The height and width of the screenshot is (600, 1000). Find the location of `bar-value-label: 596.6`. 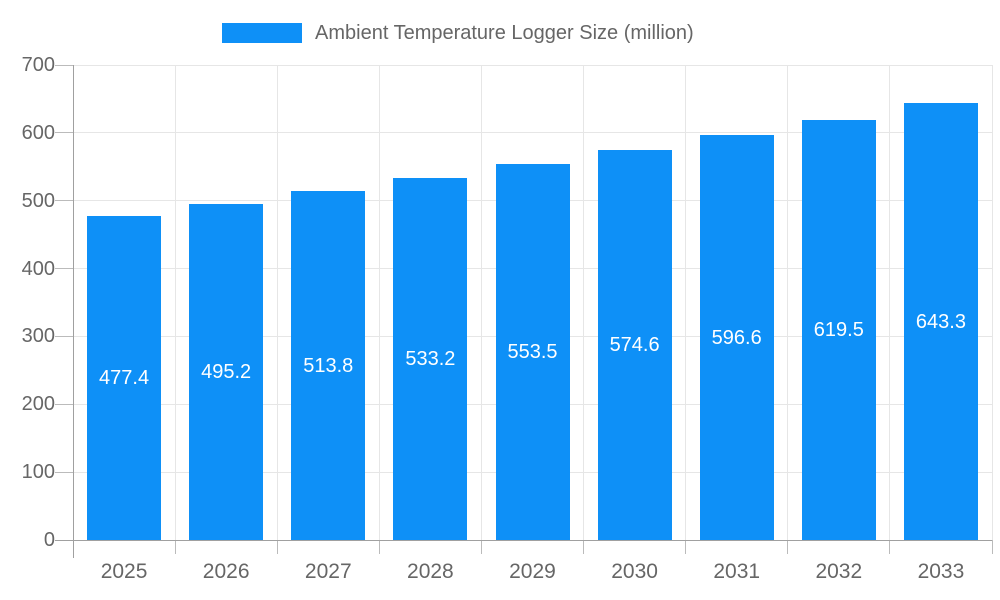

bar-value-label: 596.6 is located at coordinates (736, 337).